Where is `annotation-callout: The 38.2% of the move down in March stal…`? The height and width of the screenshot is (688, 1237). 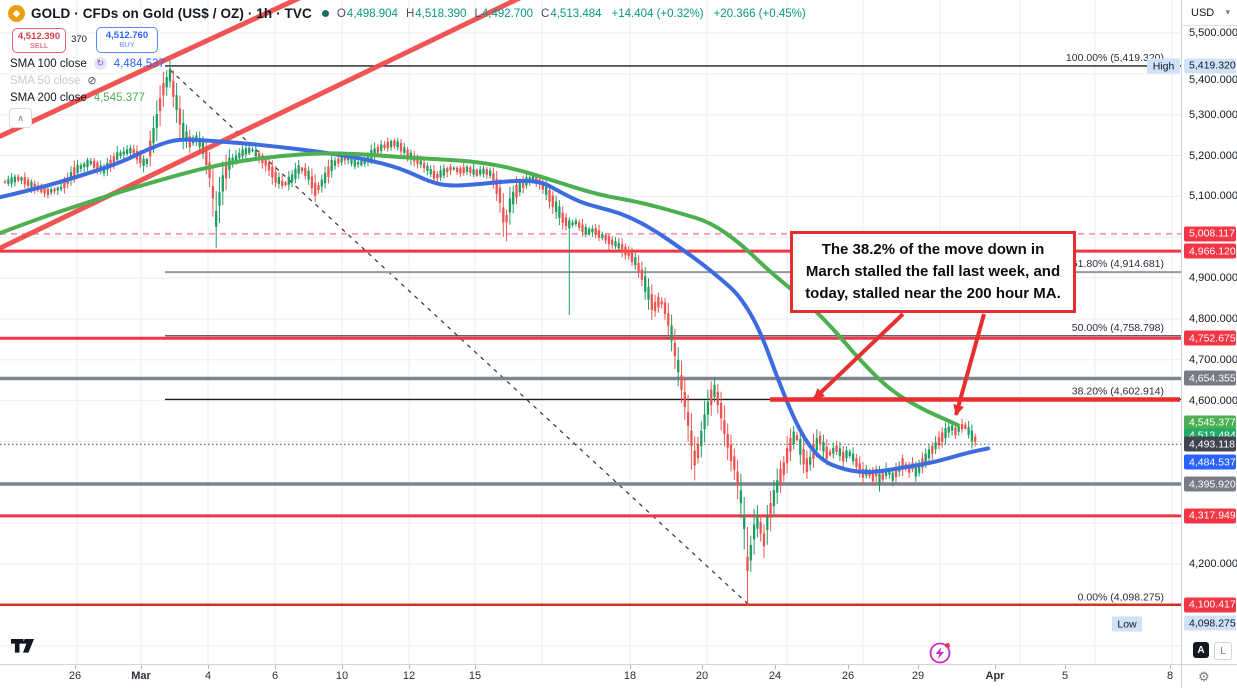
annotation-callout: The 38.2% of the move down in March stal… is located at coordinates (933, 272).